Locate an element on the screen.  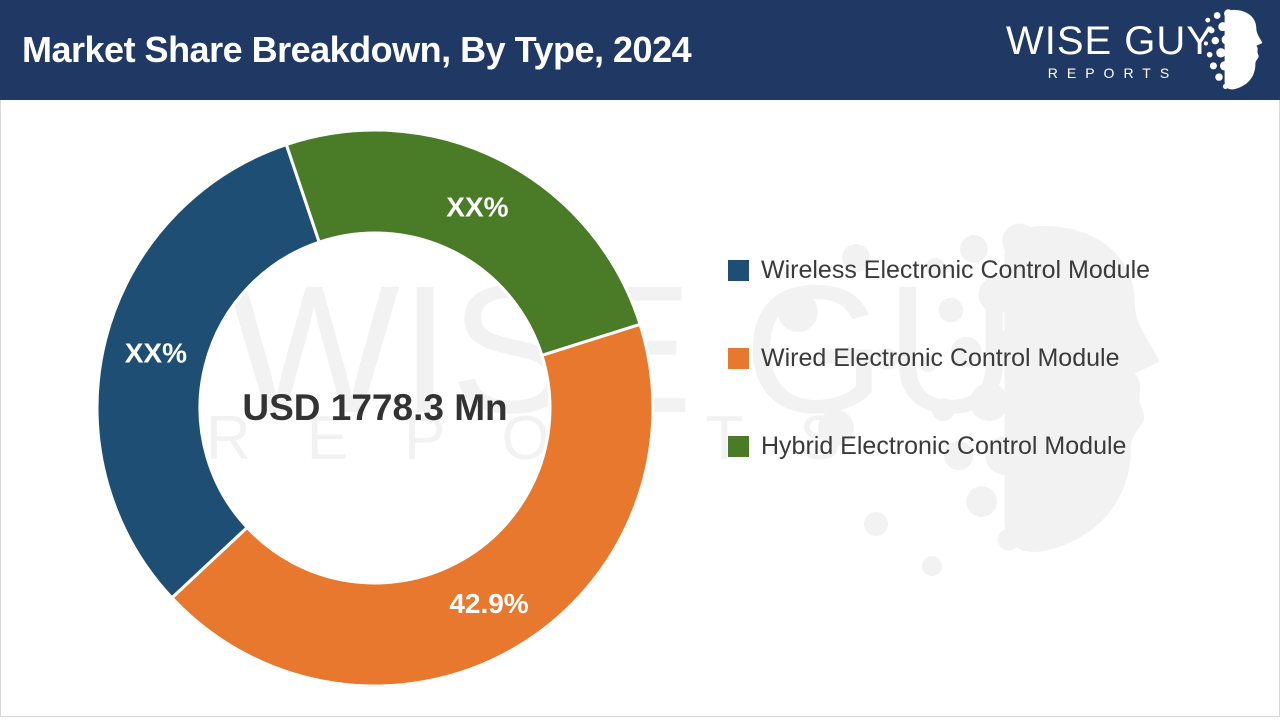
legend-label-wireless: Wireless Electronic Control Module is located at coordinates (956, 270).